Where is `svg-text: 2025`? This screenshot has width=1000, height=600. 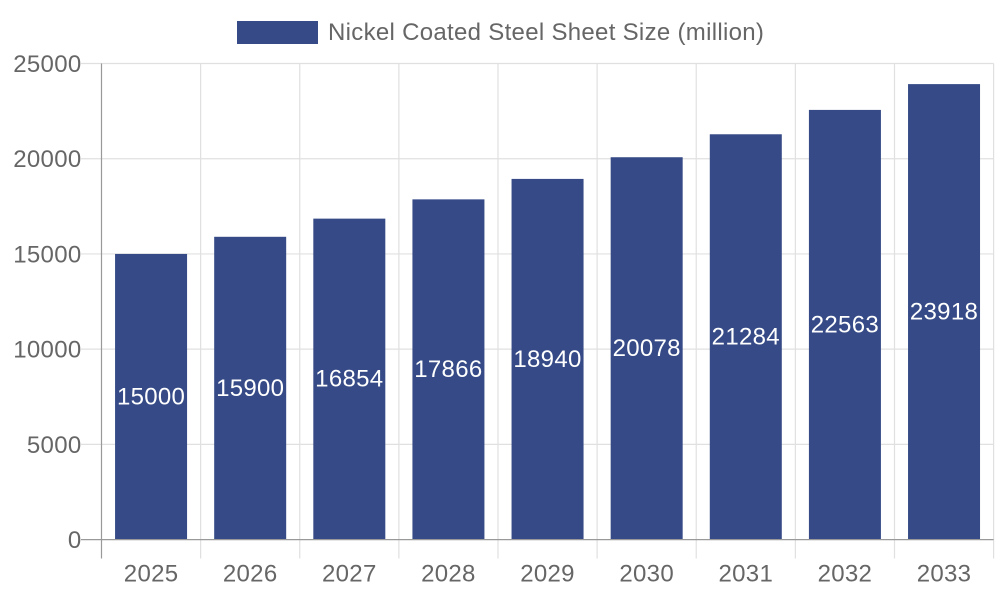 svg-text: 2025 is located at coordinates (151, 574).